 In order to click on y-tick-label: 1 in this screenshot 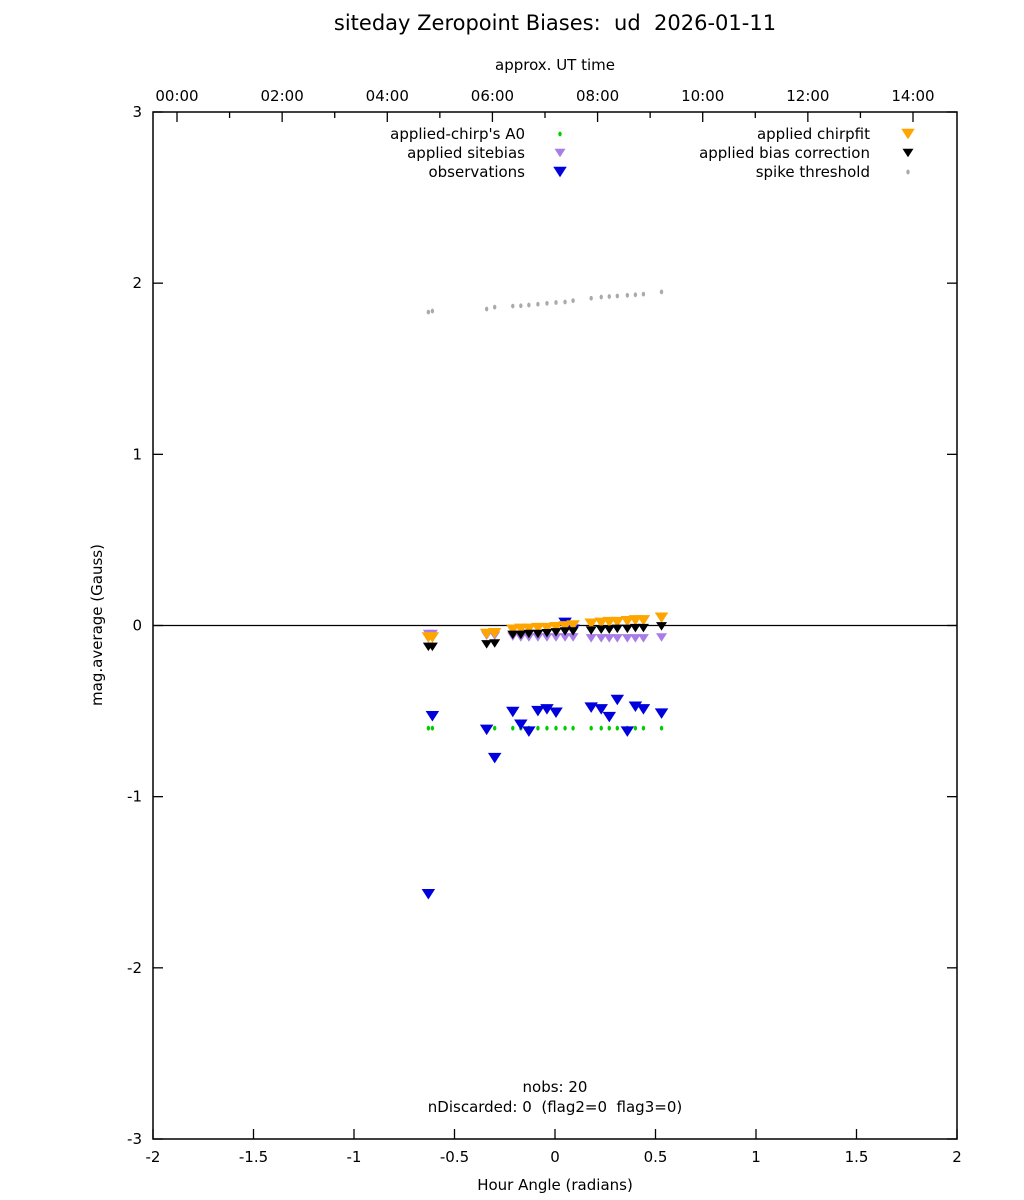, I will do `click(137, 454)`.